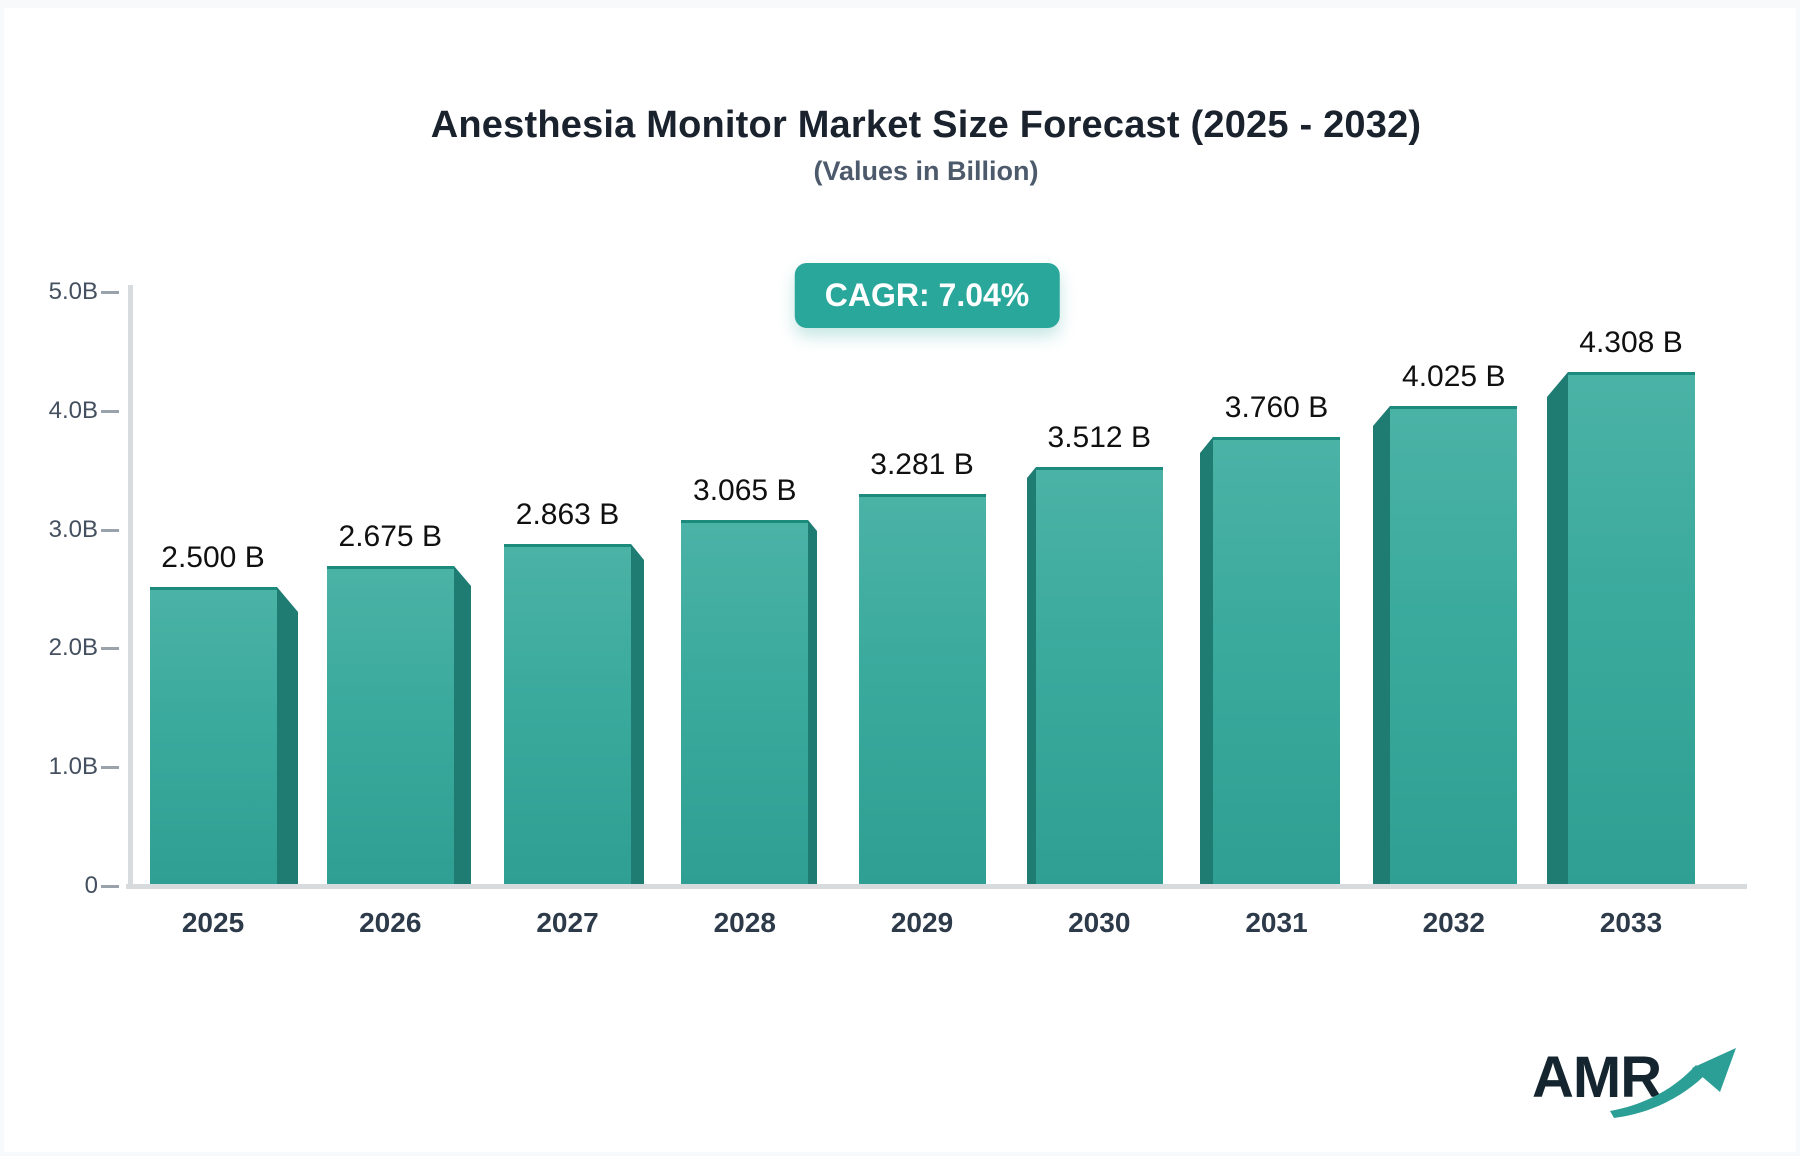 The height and width of the screenshot is (1156, 1800). What do you see at coordinates (213, 922) in the screenshot?
I see `x-axis-label-2025: 2025` at bounding box center [213, 922].